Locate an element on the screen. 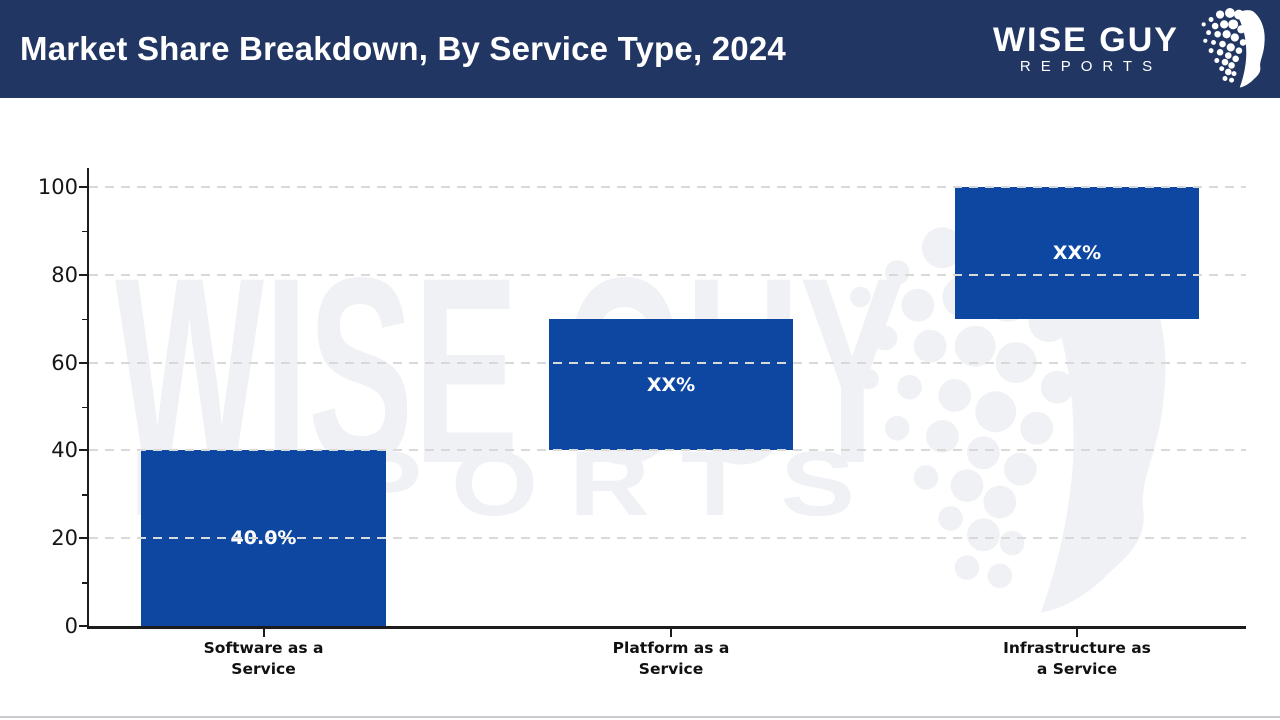 This screenshot has height=720, width=1280. x-category-label-line: a Service is located at coordinates (1077, 669).